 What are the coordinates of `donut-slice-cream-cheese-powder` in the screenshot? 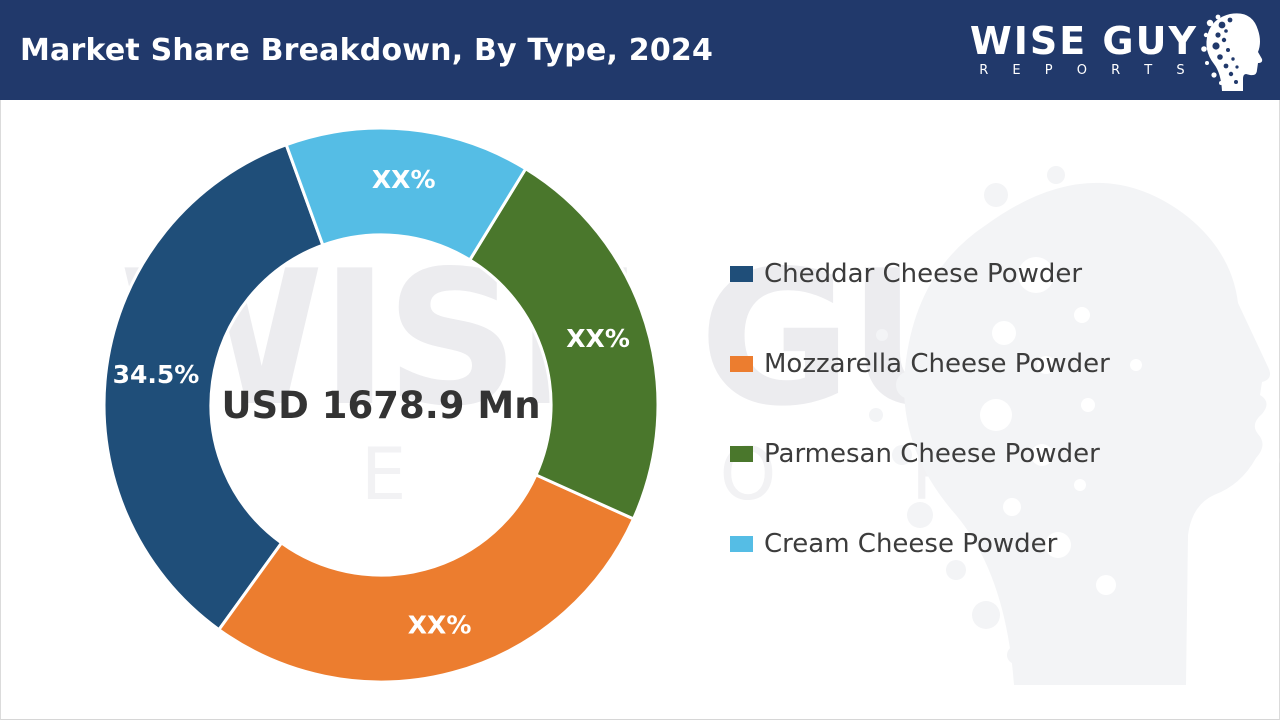 It's located at (406, 194).